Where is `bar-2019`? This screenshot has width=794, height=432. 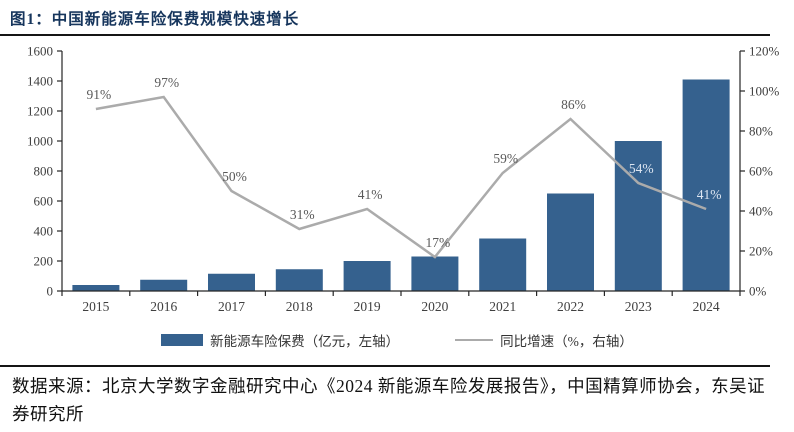 bar-2019 is located at coordinates (367, 276).